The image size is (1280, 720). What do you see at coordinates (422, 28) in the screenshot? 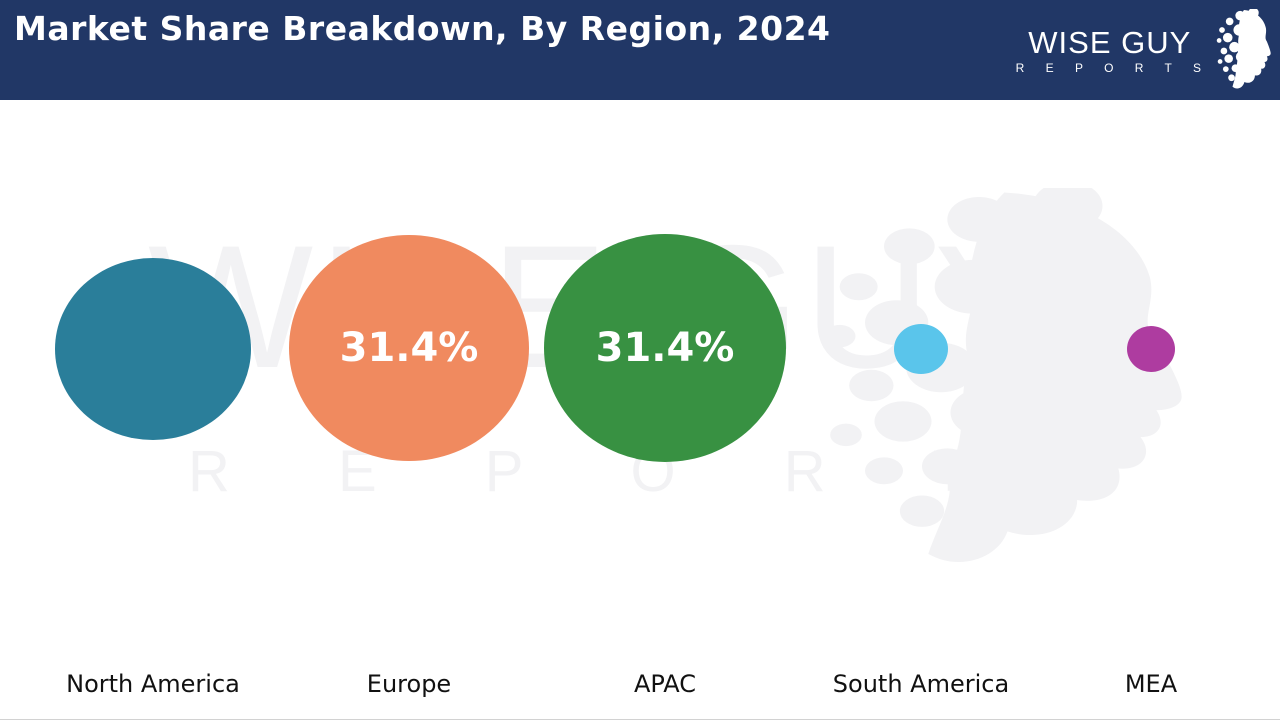
I see `page-title: Market Share Breakdown, By Region, 2024` at bounding box center [422, 28].